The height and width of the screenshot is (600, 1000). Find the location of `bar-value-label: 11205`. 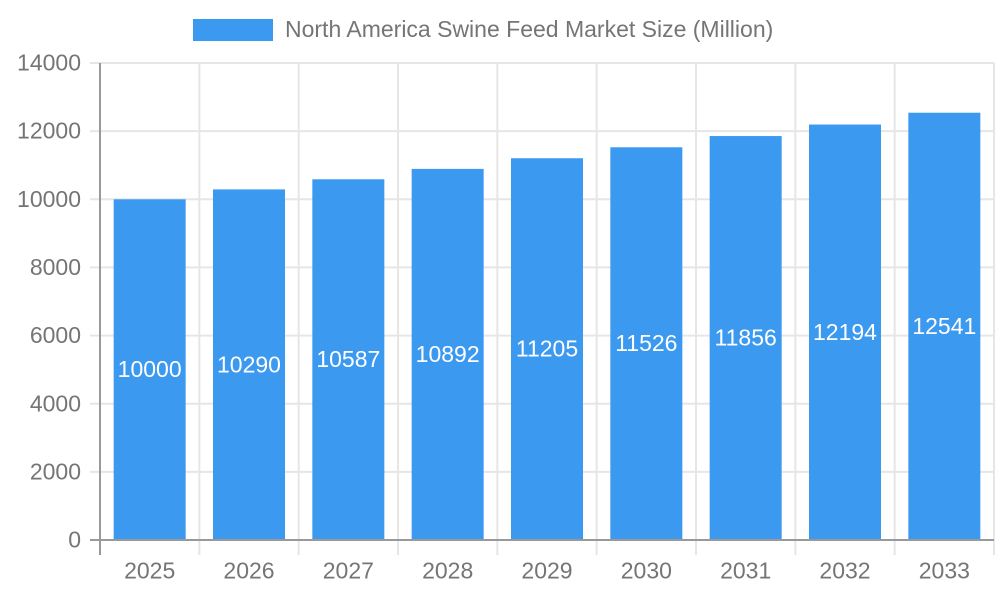

bar-value-label: 11205 is located at coordinates (547, 349).